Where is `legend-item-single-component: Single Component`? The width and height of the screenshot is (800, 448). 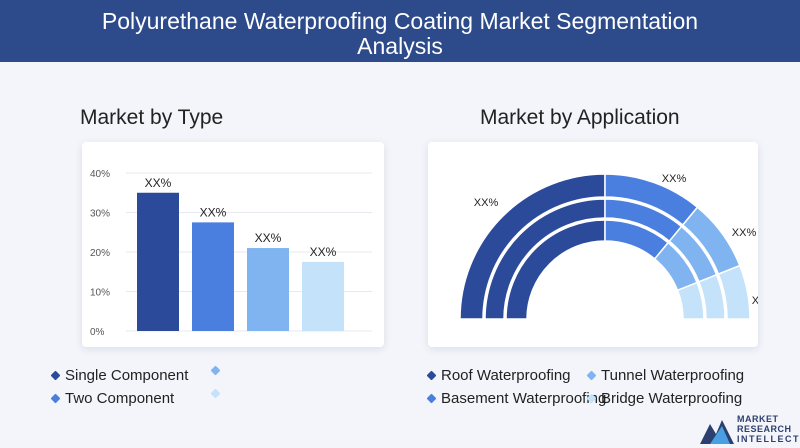
legend-item-single-component: Single Component is located at coordinates (119, 375).